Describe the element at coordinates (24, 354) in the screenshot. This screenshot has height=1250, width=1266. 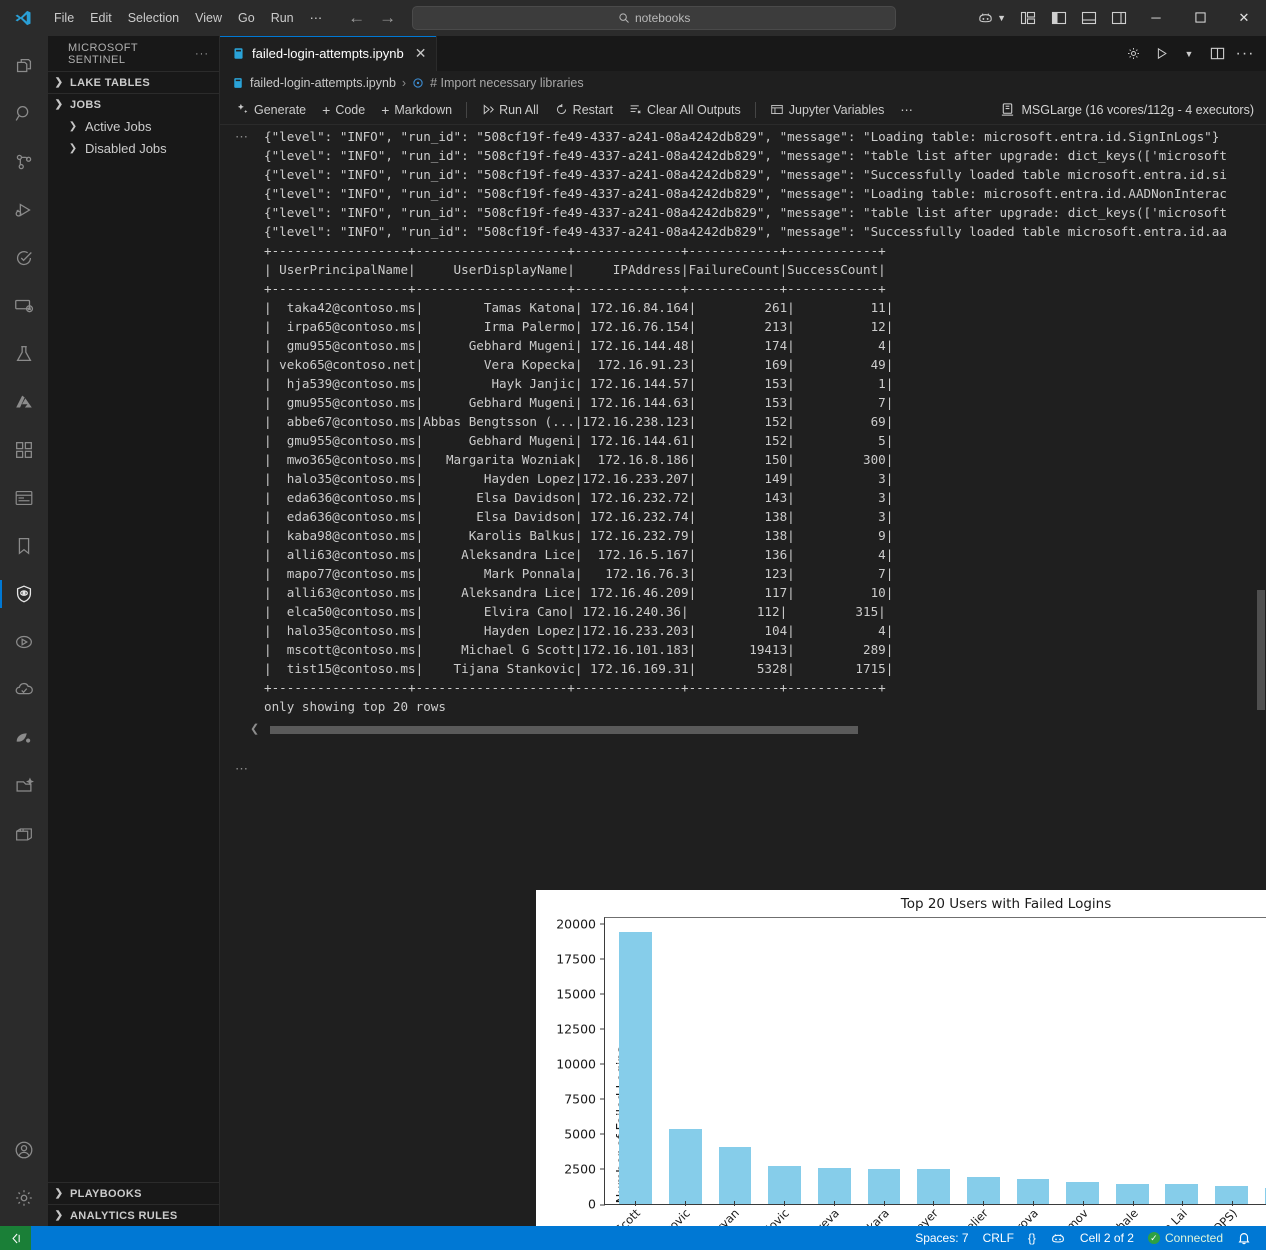
I see `experiments-flask-icon` at that location.